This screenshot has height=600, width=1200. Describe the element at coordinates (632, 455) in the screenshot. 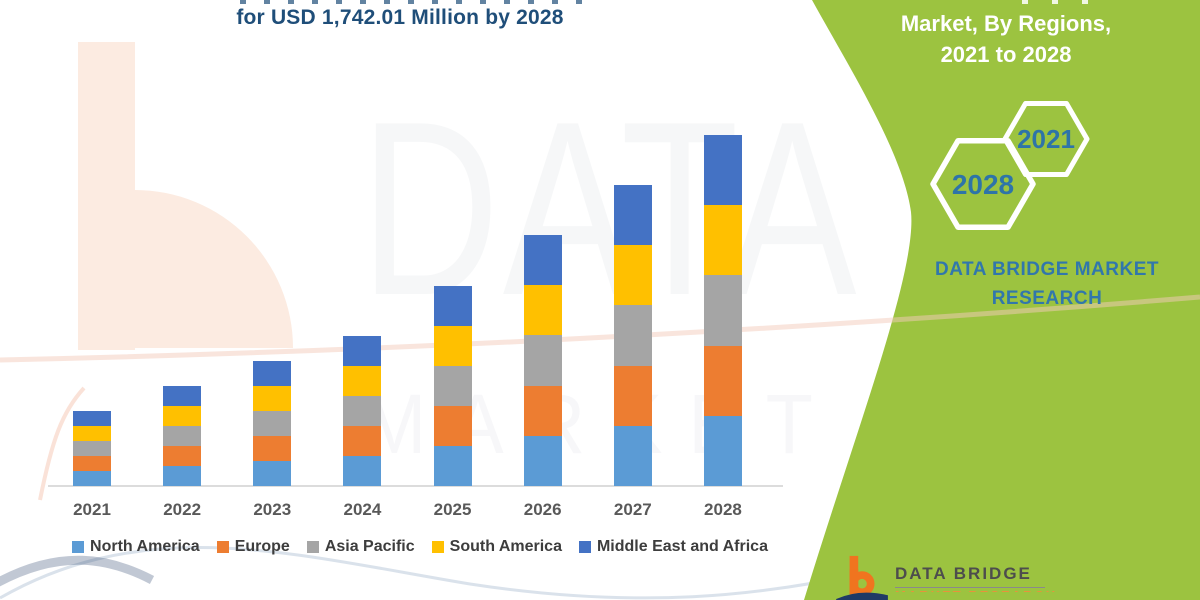

I see `segment-2027-north-america` at that location.